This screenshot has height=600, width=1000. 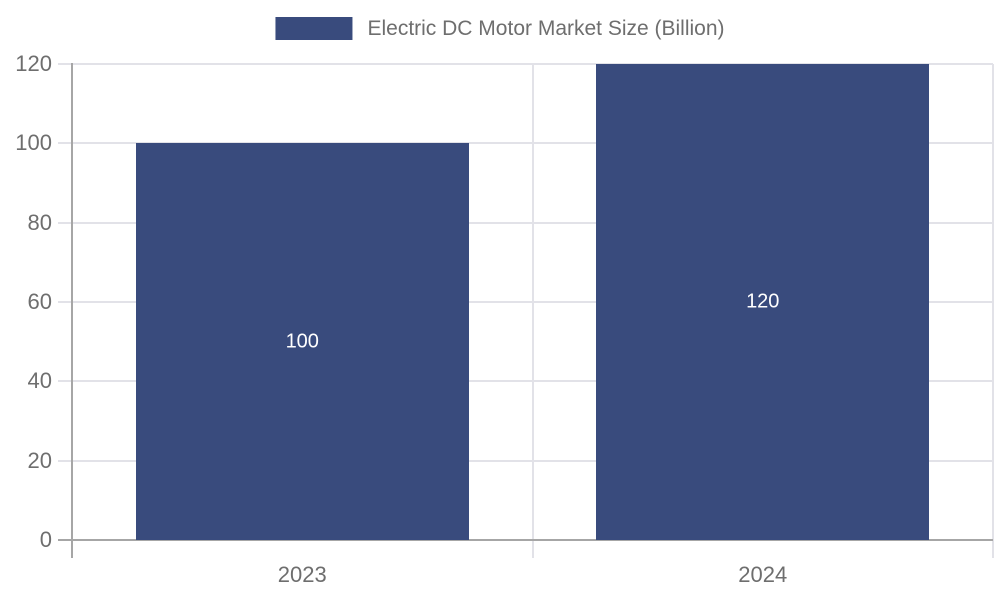 I want to click on y-tick-label-60: 60, so click(x=39, y=301).